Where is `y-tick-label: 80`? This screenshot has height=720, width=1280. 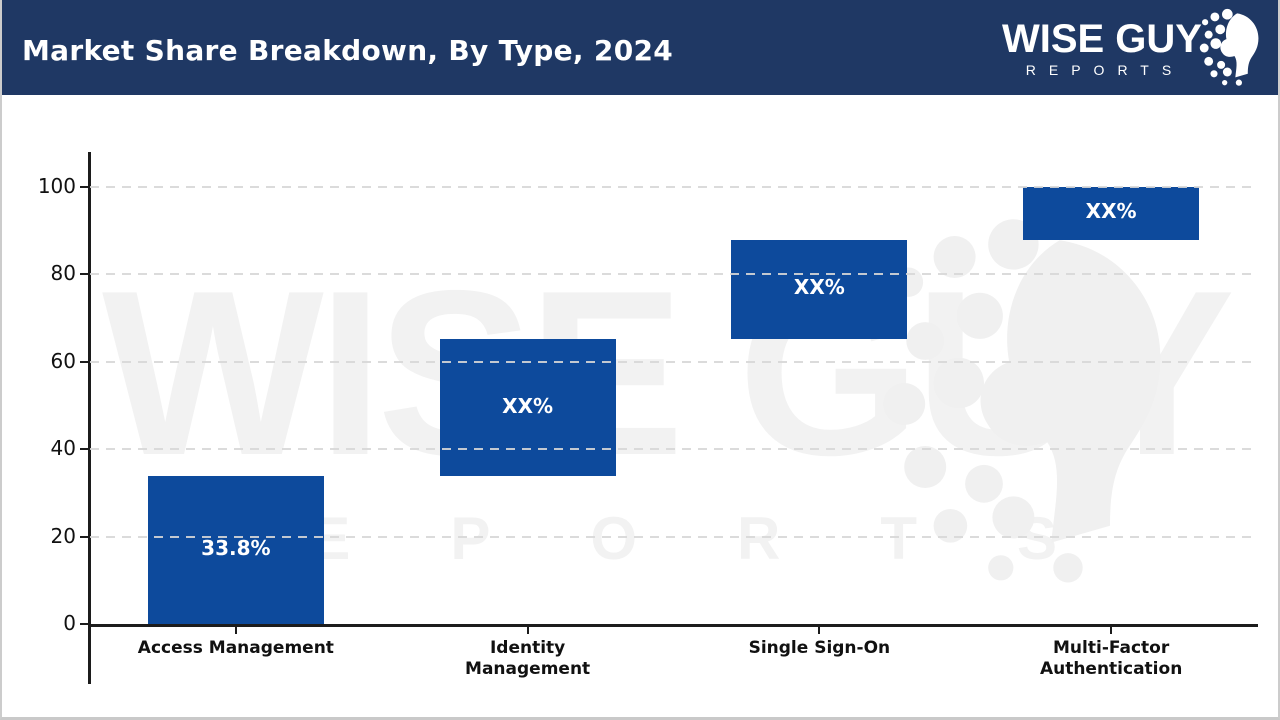
y-tick-label: 80 is located at coordinates (63, 273).